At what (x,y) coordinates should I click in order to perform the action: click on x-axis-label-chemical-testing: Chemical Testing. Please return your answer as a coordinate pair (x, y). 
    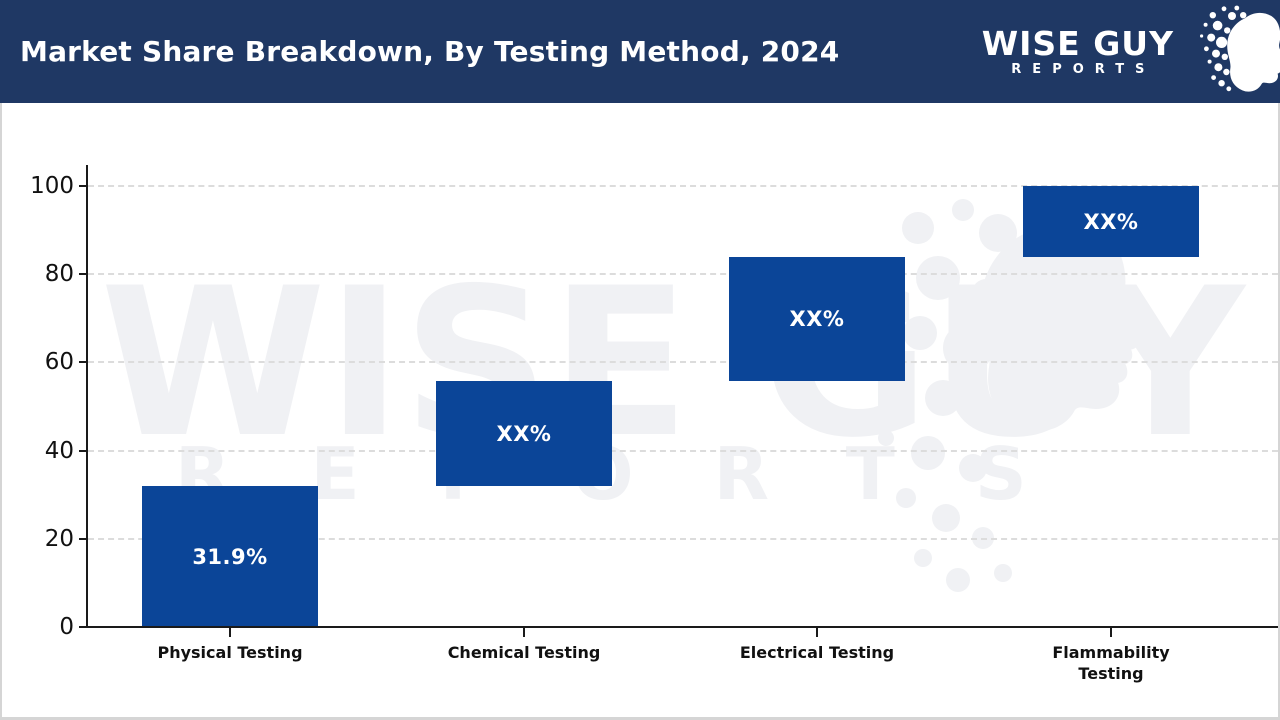
    Looking at the image, I should click on (524, 652).